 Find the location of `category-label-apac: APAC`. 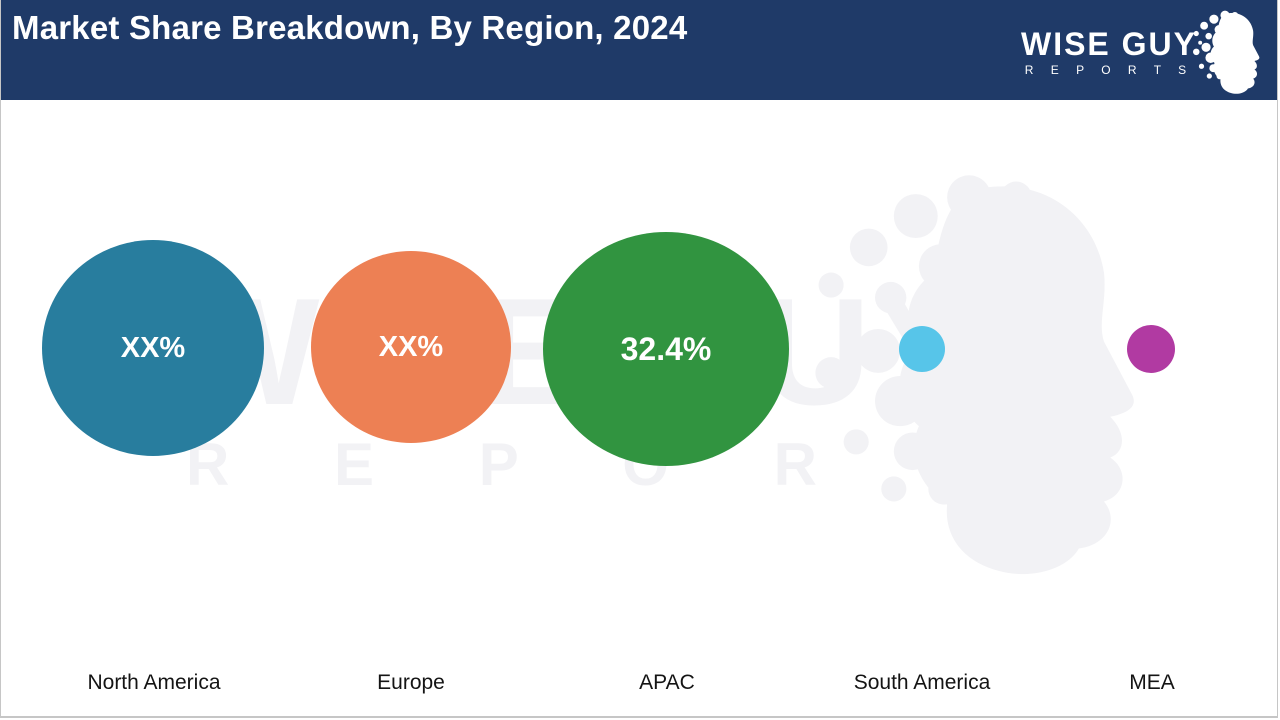

category-label-apac: APAC is located at coordinates (667, 682).